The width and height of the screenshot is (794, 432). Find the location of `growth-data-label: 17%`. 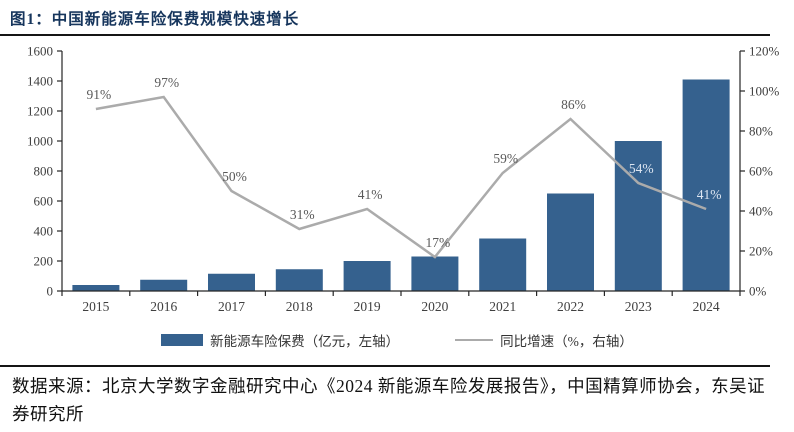

growth-data-label: 17% is located at coordinates (438, 242).